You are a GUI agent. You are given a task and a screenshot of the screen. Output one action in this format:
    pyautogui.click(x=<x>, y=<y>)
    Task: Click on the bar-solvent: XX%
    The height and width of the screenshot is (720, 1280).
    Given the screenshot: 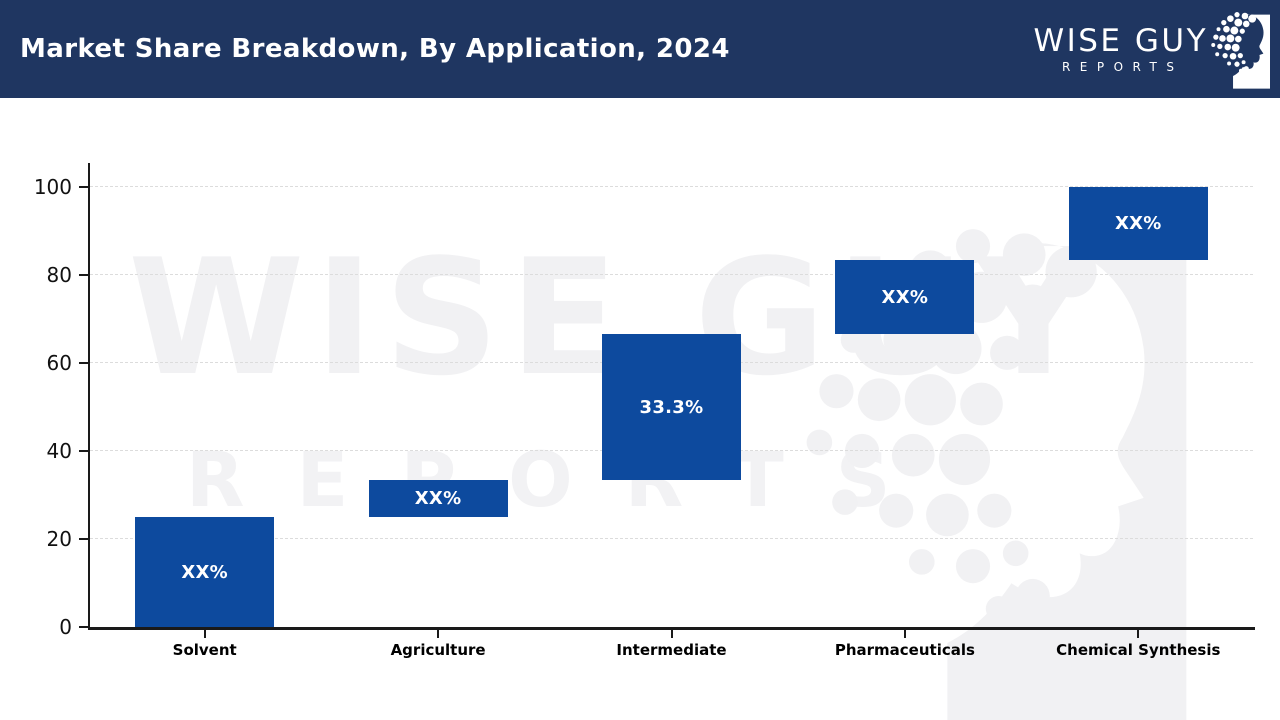 What is the action you would take?
    pyautogui.click(x=205, y=572)
    